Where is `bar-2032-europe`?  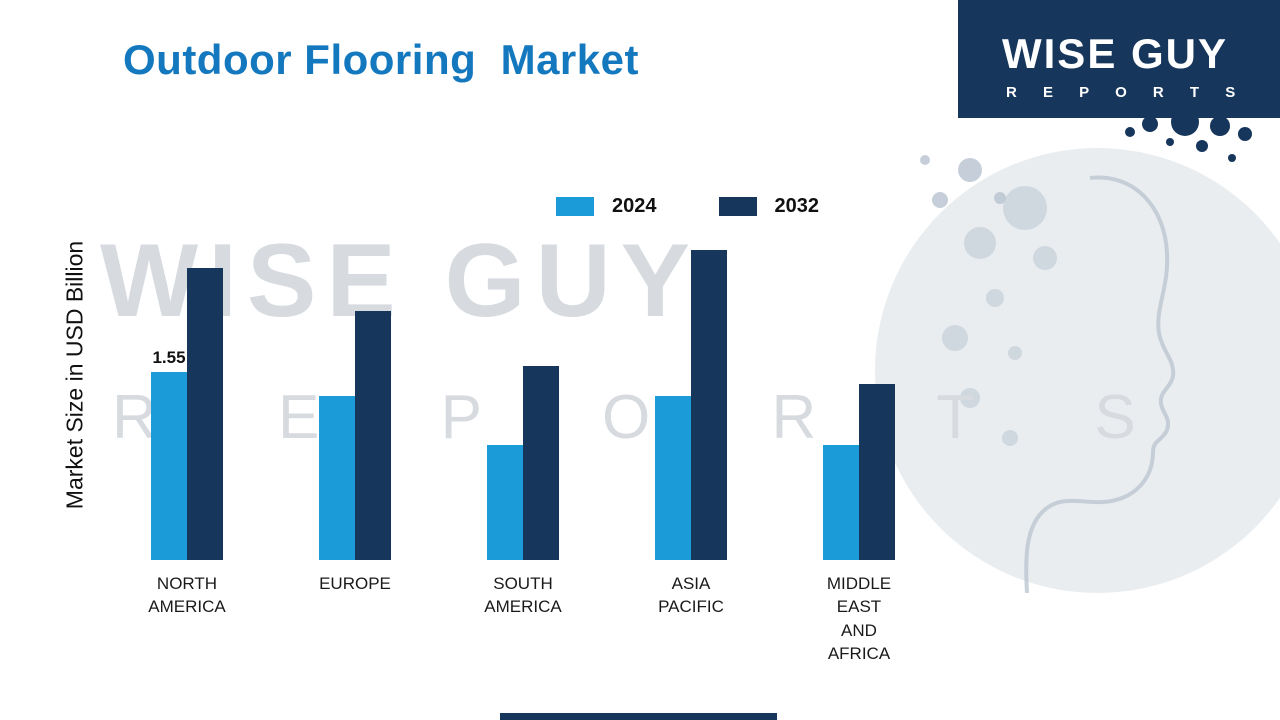 bar-2032-europe is located at coordinates (373, 435).